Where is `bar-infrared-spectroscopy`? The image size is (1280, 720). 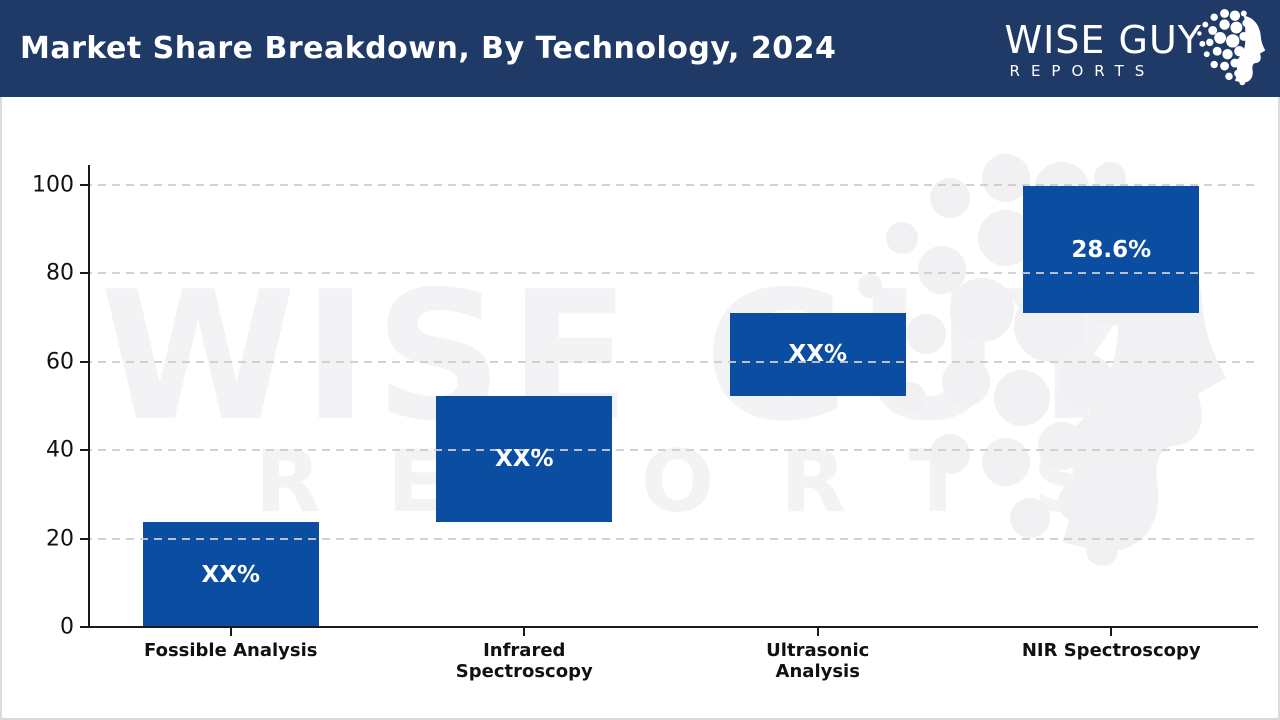
bar-infrared-spectroscopy is located at coordinates (524, 459).